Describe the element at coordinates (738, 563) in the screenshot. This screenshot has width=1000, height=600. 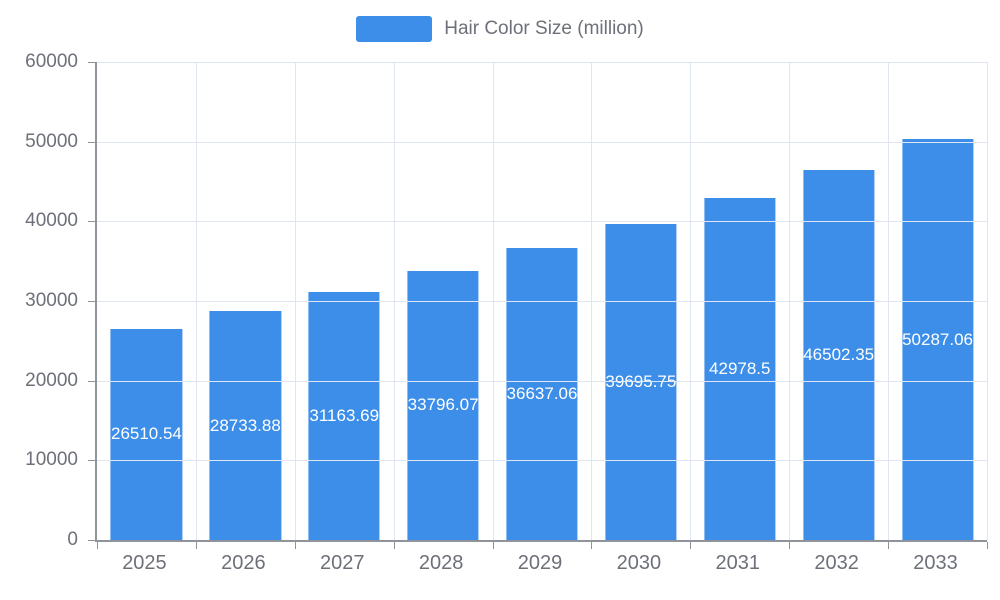
I see `x-axis-tick-label-2031: 2031` at that location.